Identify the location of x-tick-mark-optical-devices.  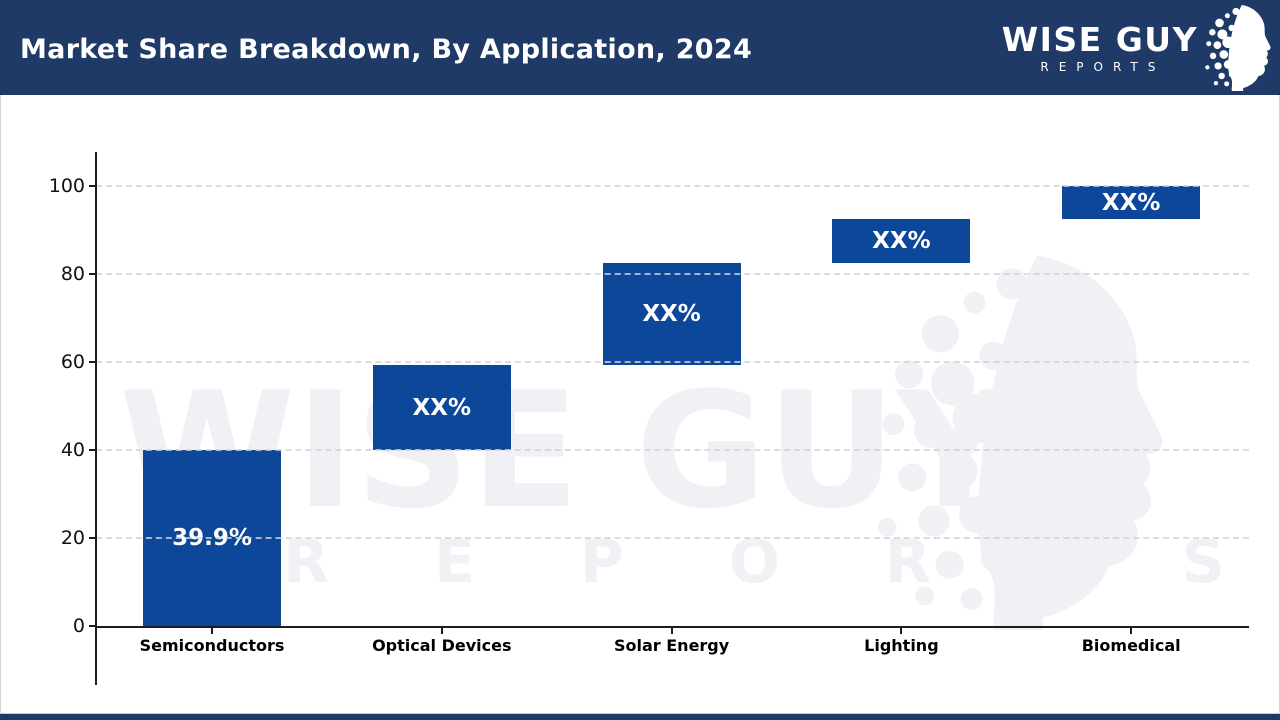
(441, 631).